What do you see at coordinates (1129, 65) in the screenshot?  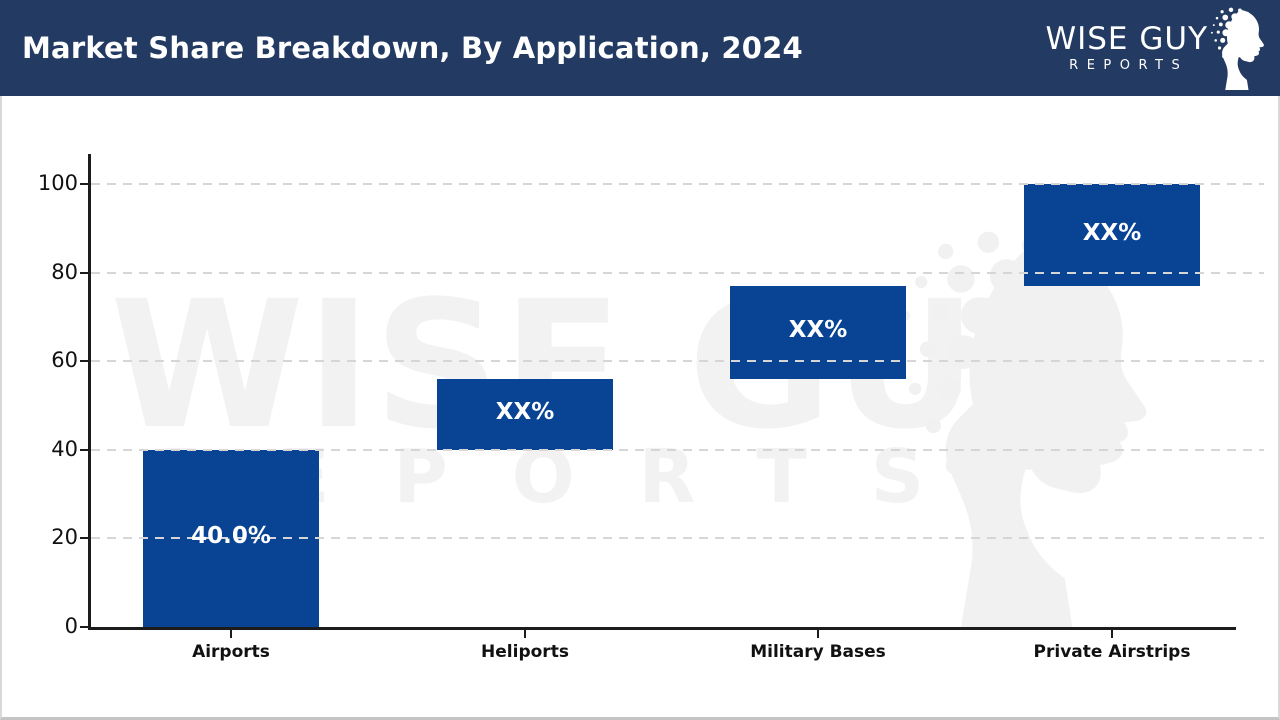 I see `logo-wordmark-line2: REPORTS` at bounding box center [1129, 65].